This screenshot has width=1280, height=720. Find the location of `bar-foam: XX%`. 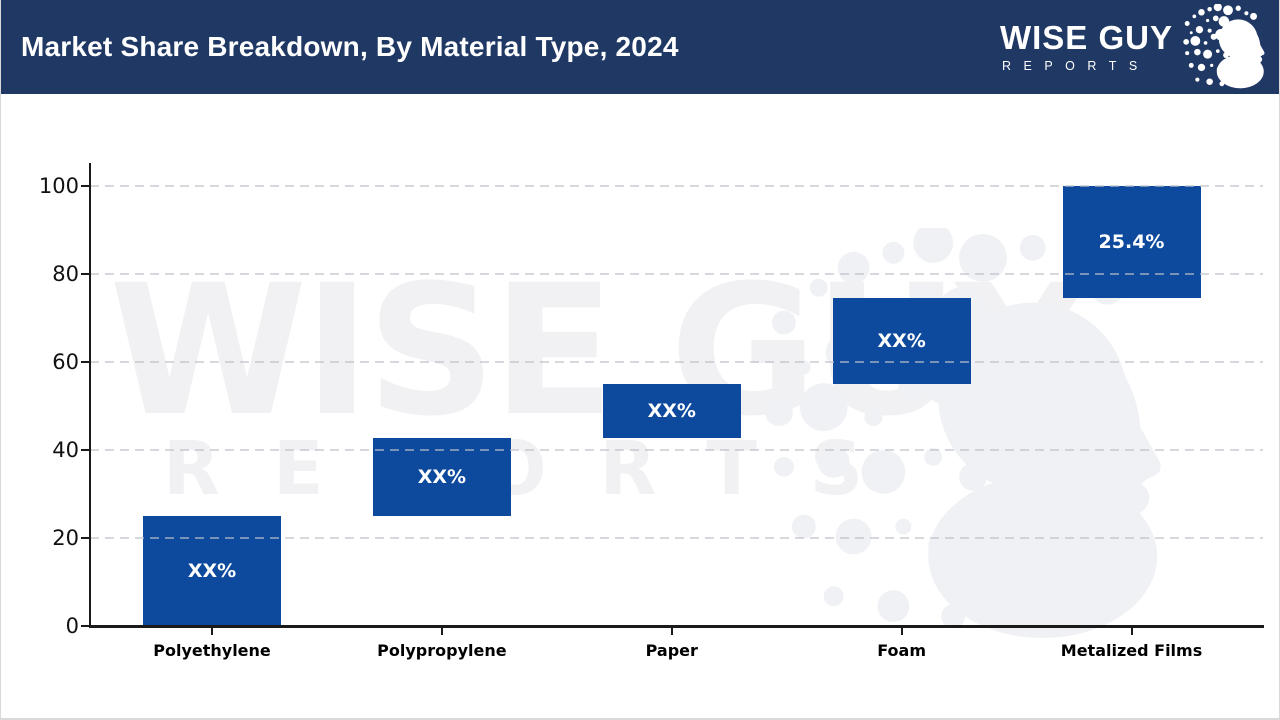

bar-foam: XX% is located at coordinates (901, 340).